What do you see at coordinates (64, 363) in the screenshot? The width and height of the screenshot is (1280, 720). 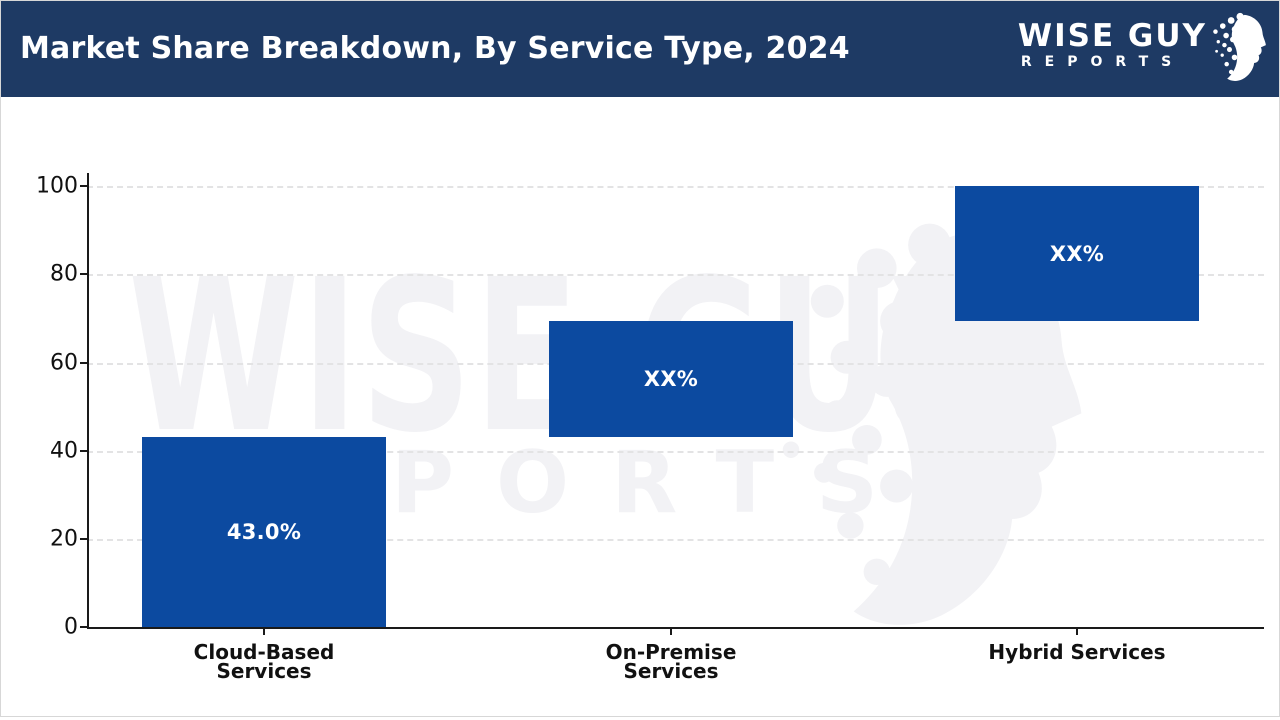 I see `y-tick-label-60: 60` at bounding box center [64, 363].